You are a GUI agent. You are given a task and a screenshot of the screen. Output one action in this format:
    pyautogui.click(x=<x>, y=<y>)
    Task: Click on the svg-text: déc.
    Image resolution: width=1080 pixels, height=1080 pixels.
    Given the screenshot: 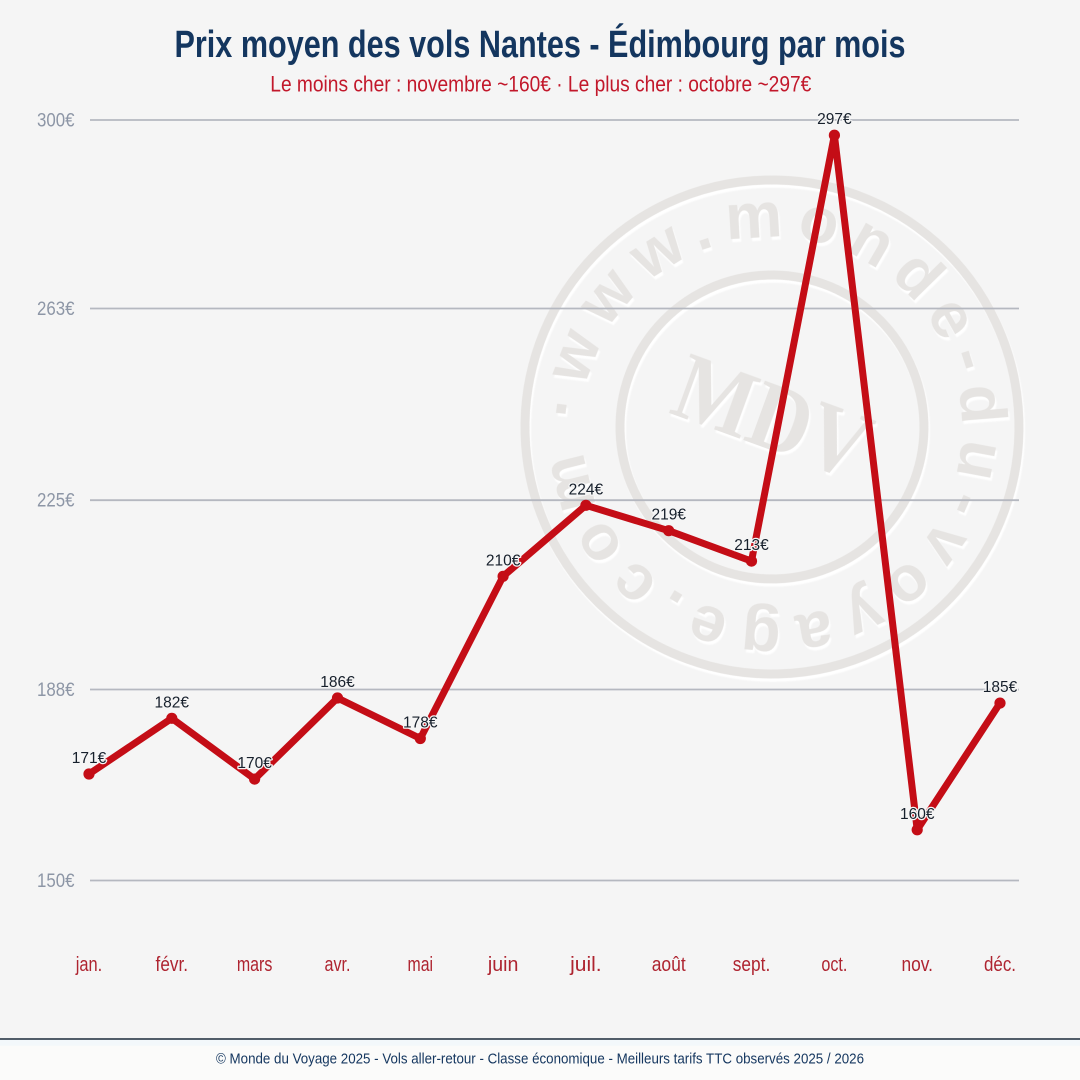 What is the action you would take?
    pyautogui.click(x=1000, y=965)
    